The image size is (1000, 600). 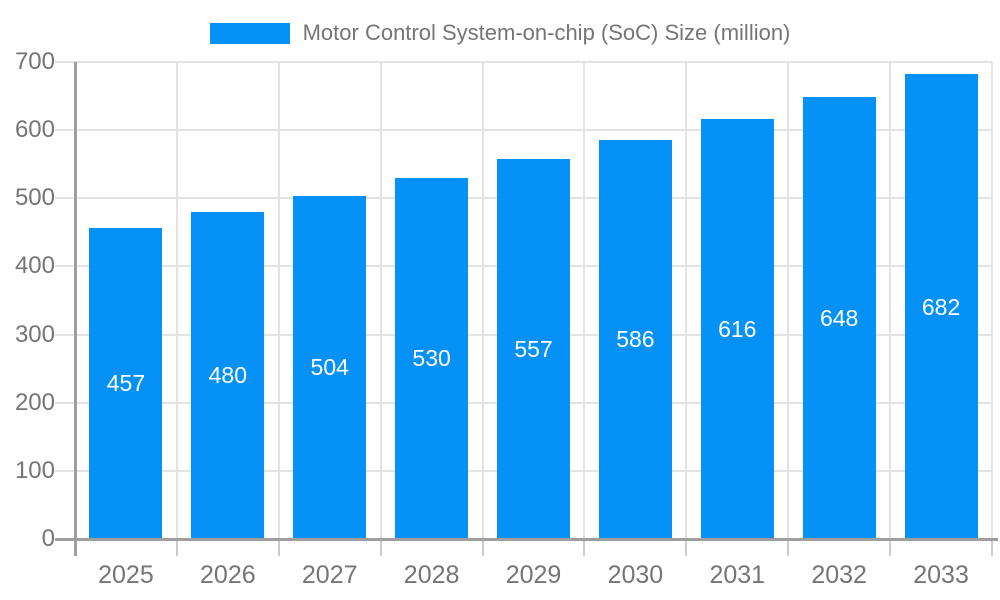 I want to click on bar-value-label-2025: 457, so click(x=126, y=383).